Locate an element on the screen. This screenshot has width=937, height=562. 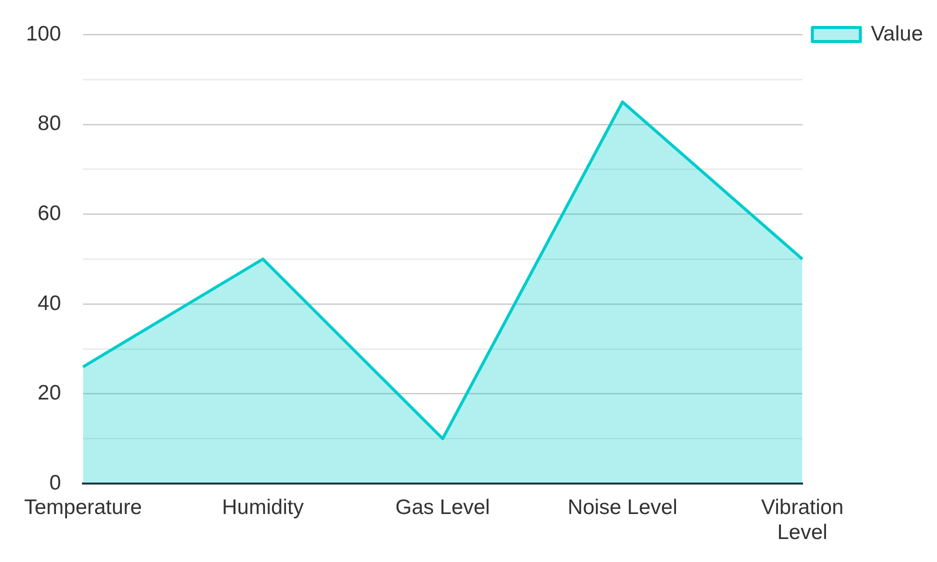
x-tick-label: Vibration Level is located at coordinates (802, 520).